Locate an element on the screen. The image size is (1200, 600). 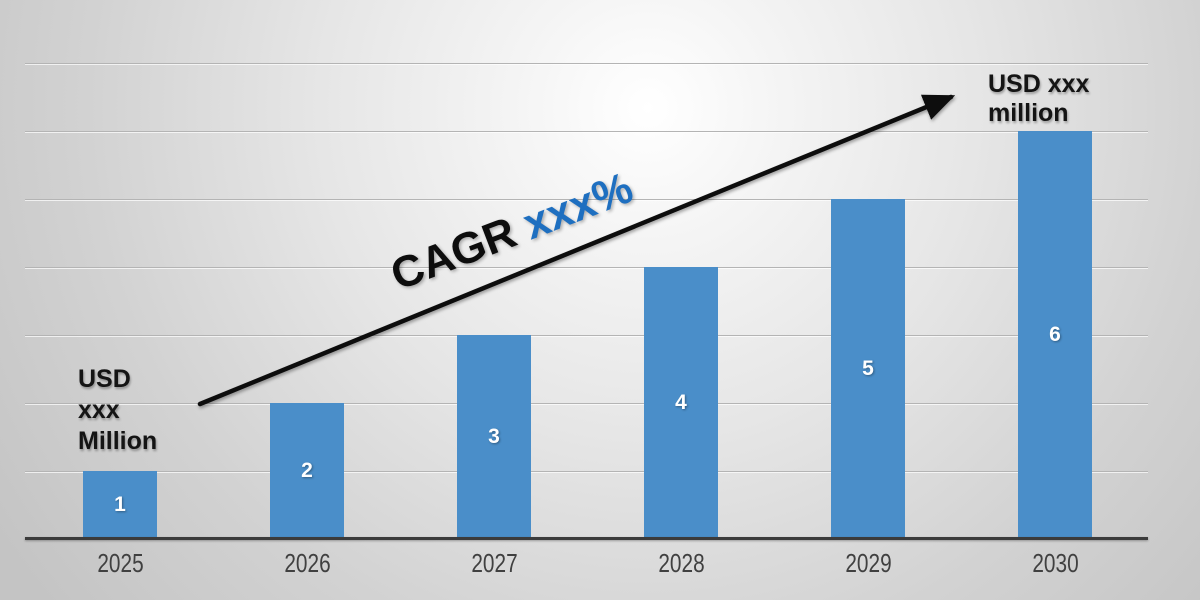
bar-2027 is located at coordinates (494, 437).